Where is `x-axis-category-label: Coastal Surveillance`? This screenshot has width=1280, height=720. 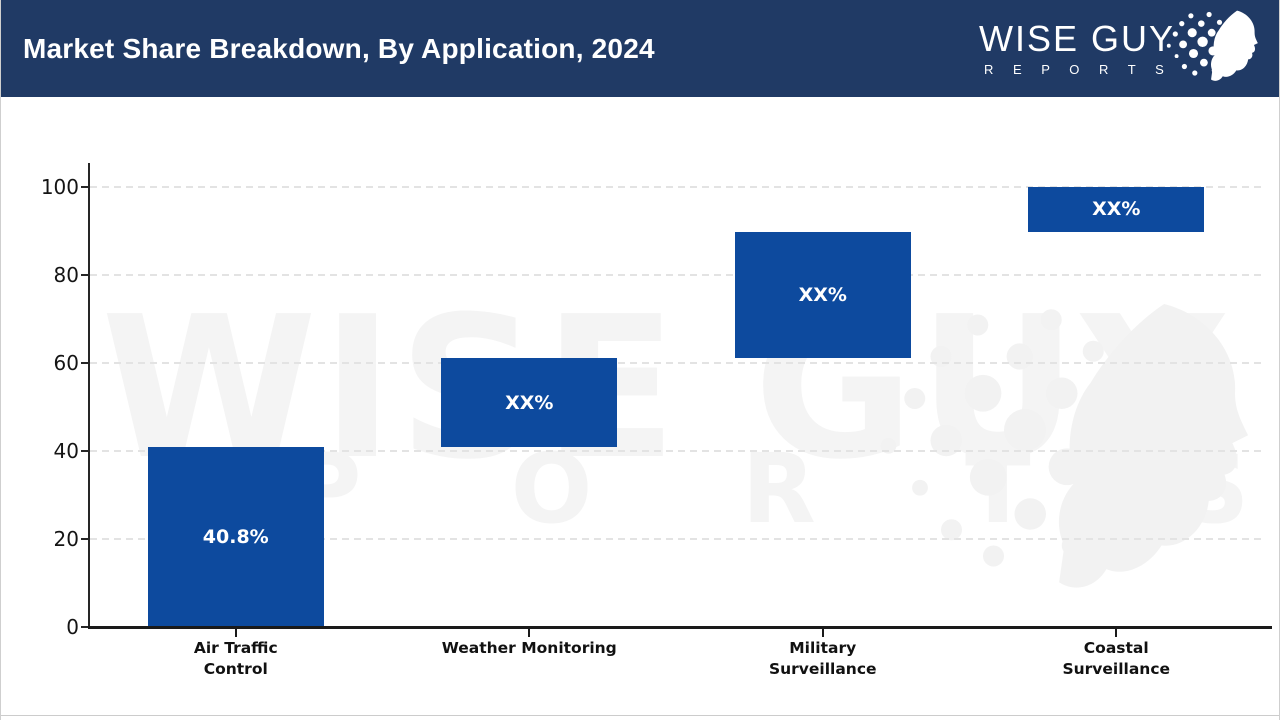
x-axis-category-label: Coastal Surveillance is located at coordinates (1116, 658).